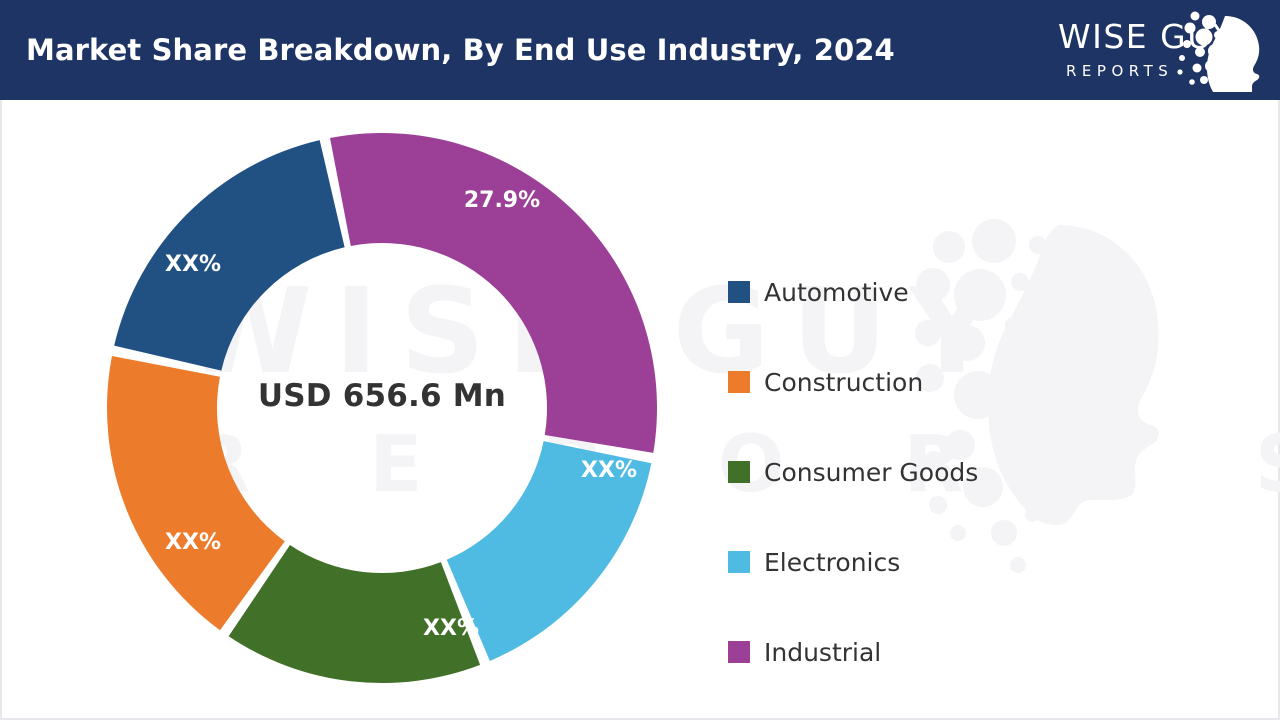  I want to click on donut-slice-electronics, so click(549, 551).